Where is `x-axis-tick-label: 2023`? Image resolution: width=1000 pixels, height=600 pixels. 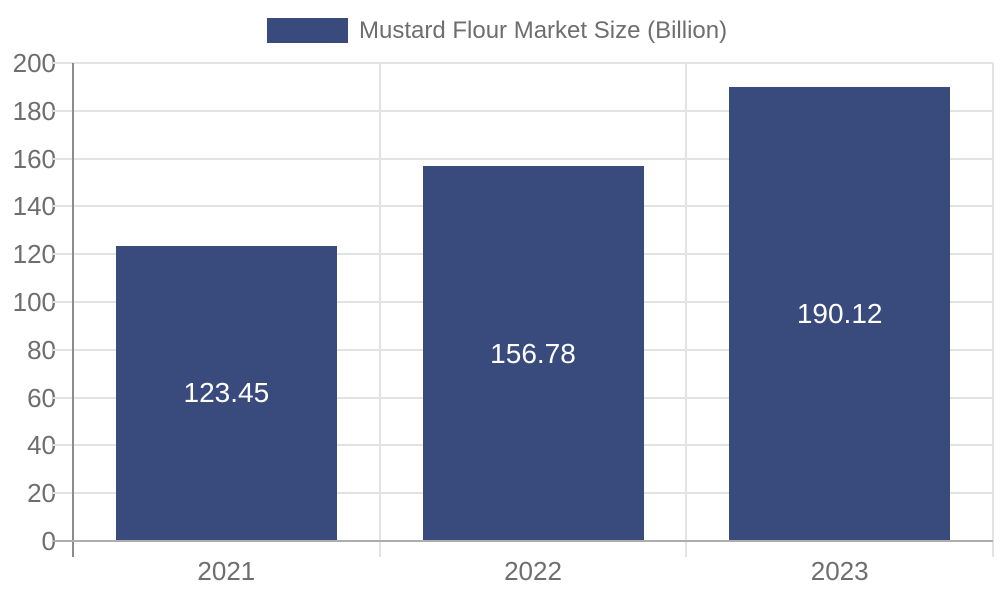
x-axis-tick-label: 2023 is located at coordinates (839, 571).